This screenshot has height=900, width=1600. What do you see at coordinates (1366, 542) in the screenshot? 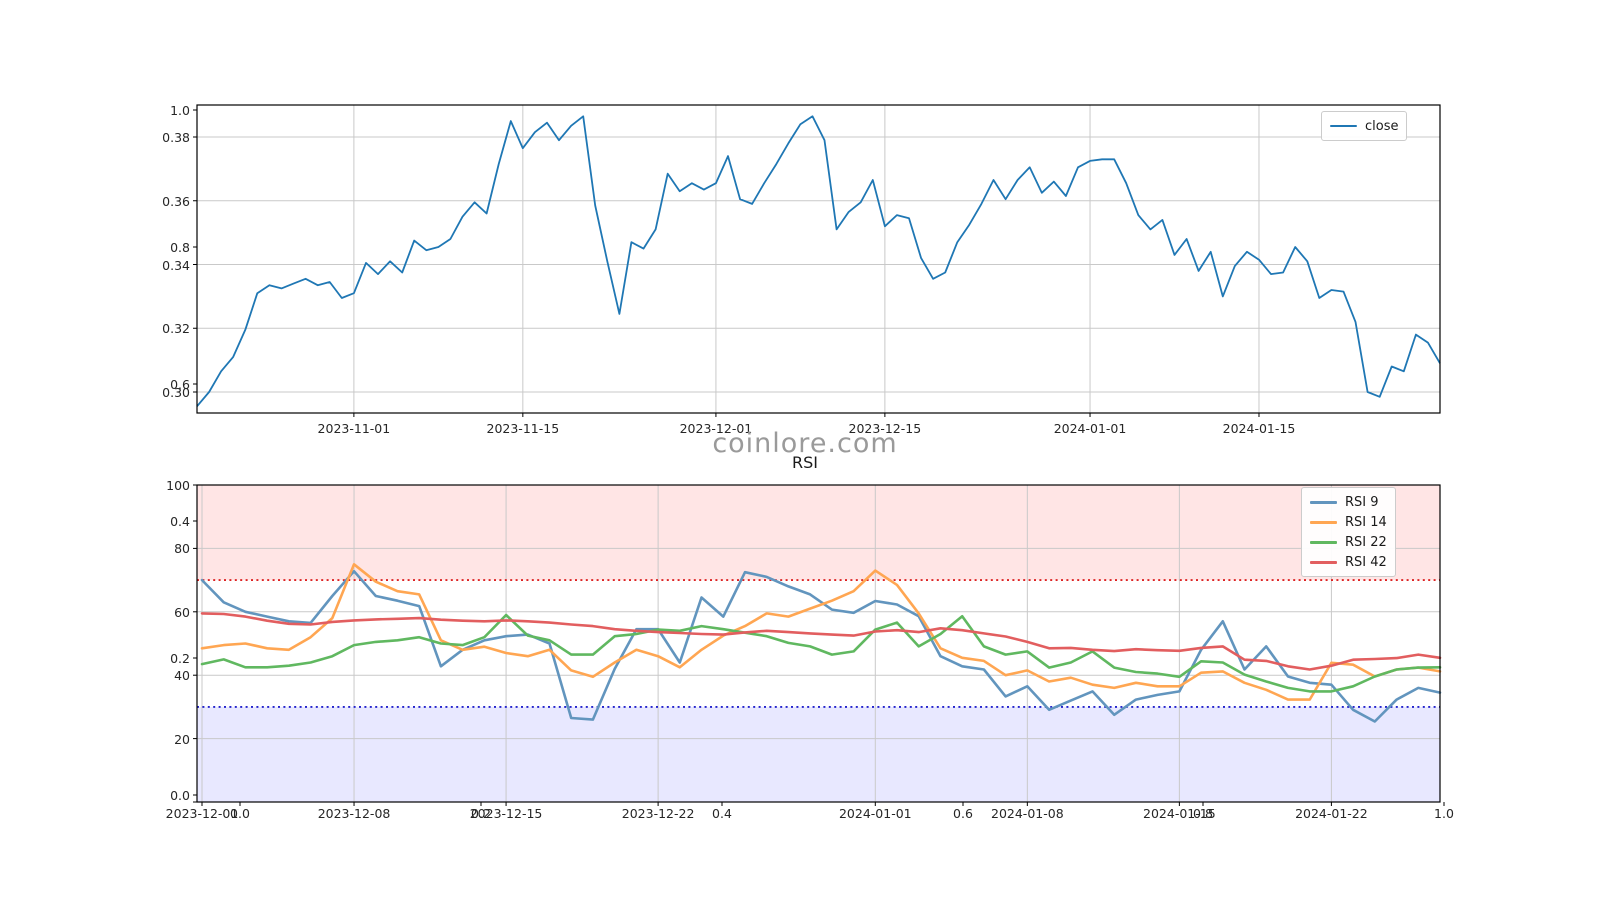
I see `legend-entry-rsi-22-label: RSI 22` at bounding box center [1366, 542].